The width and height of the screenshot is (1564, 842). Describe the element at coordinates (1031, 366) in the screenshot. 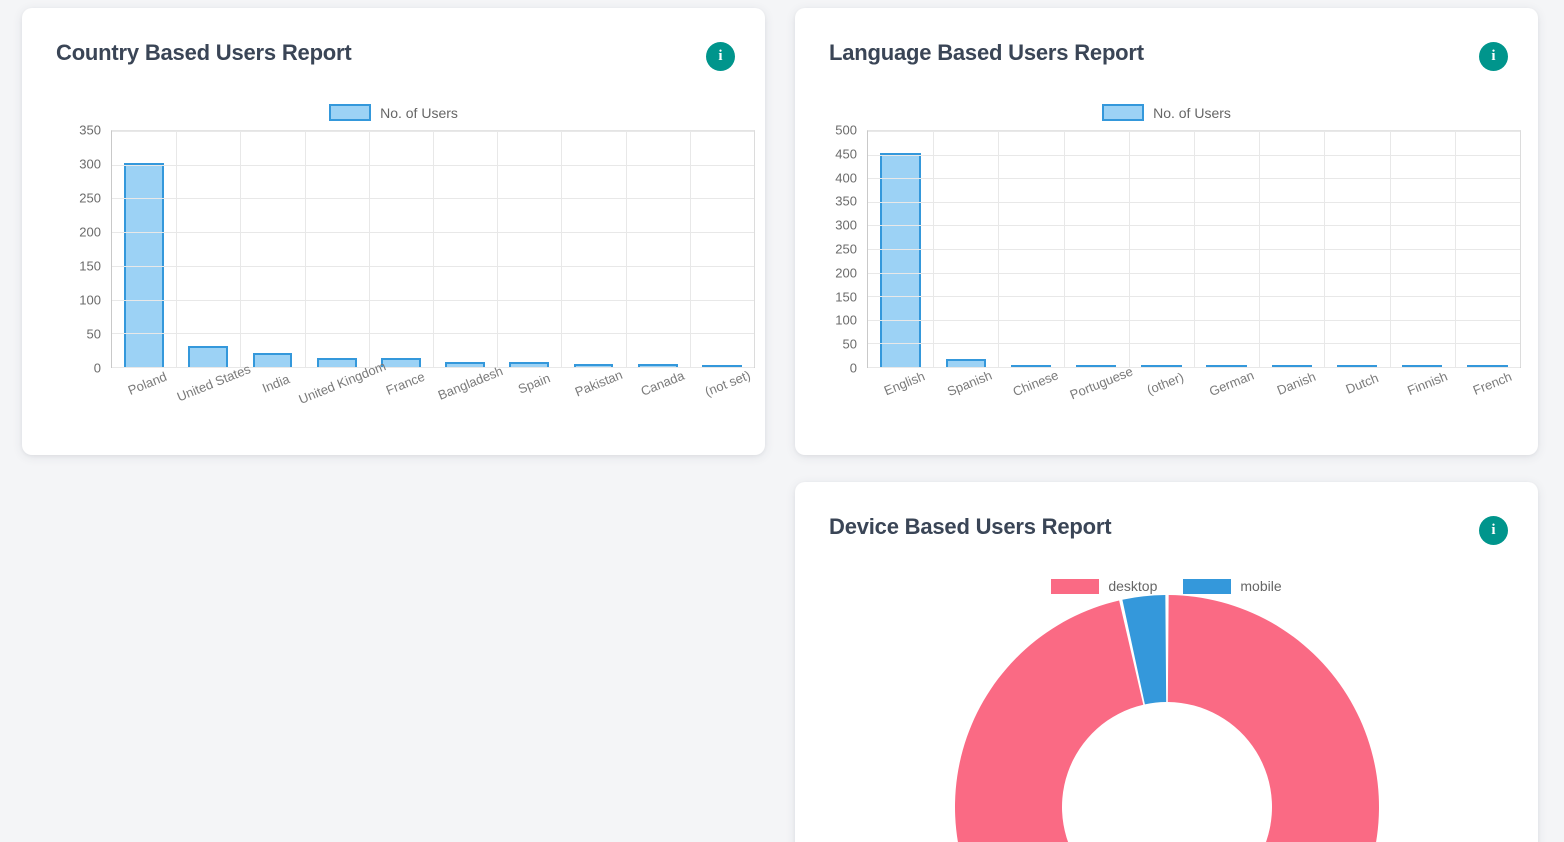

I see `bar-chinese` at that location.